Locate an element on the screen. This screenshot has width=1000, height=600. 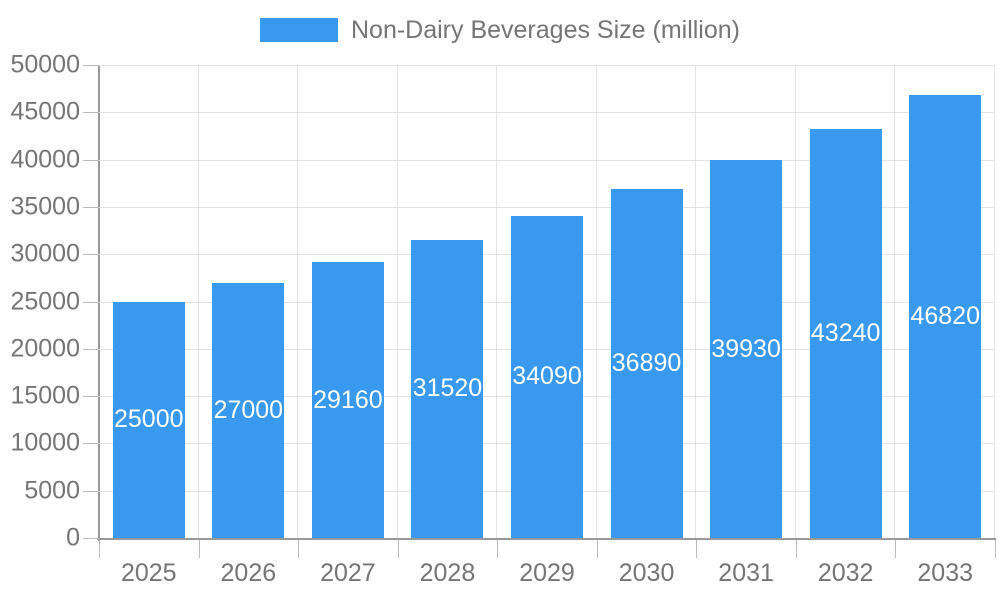
bar: 27000 is located at coordinates (248, 410).